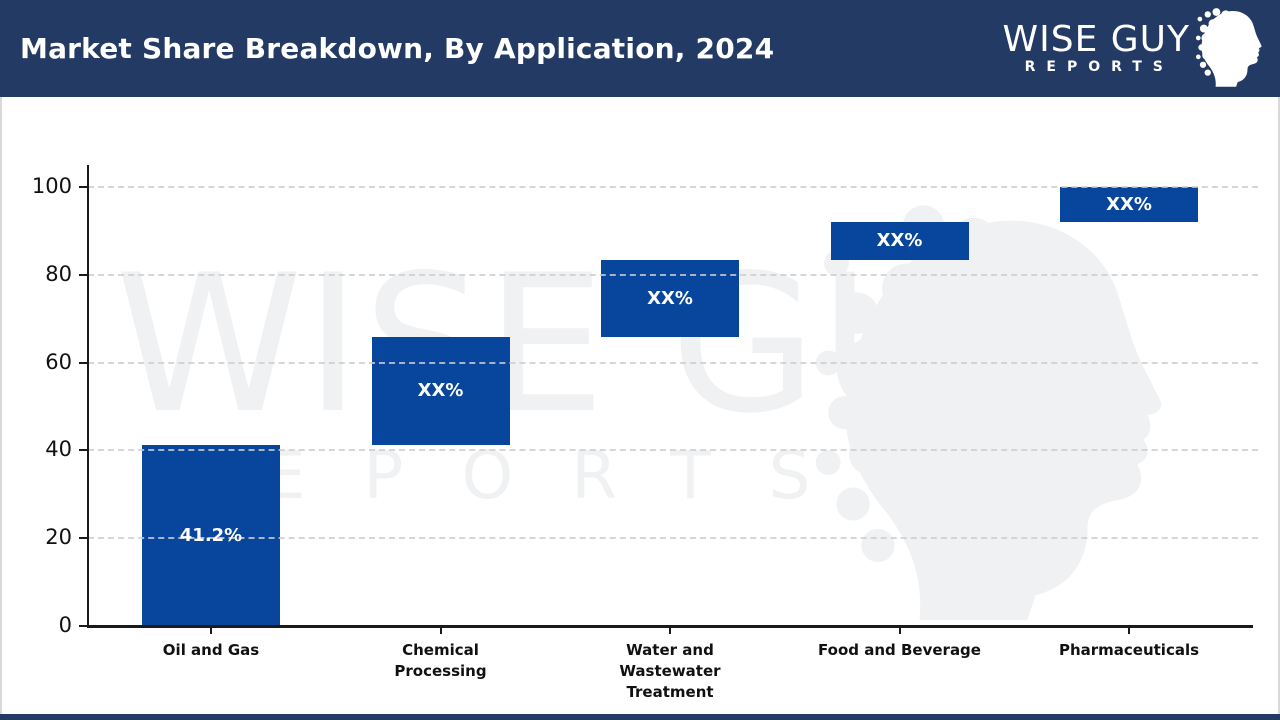 The height and width of the screenshot is (720, 1280). What do you see at coordinates (1096, 40) in the screenshot?
I see `logo-wordmark-main: WISE GUY` at bounding box center [1096, 40].